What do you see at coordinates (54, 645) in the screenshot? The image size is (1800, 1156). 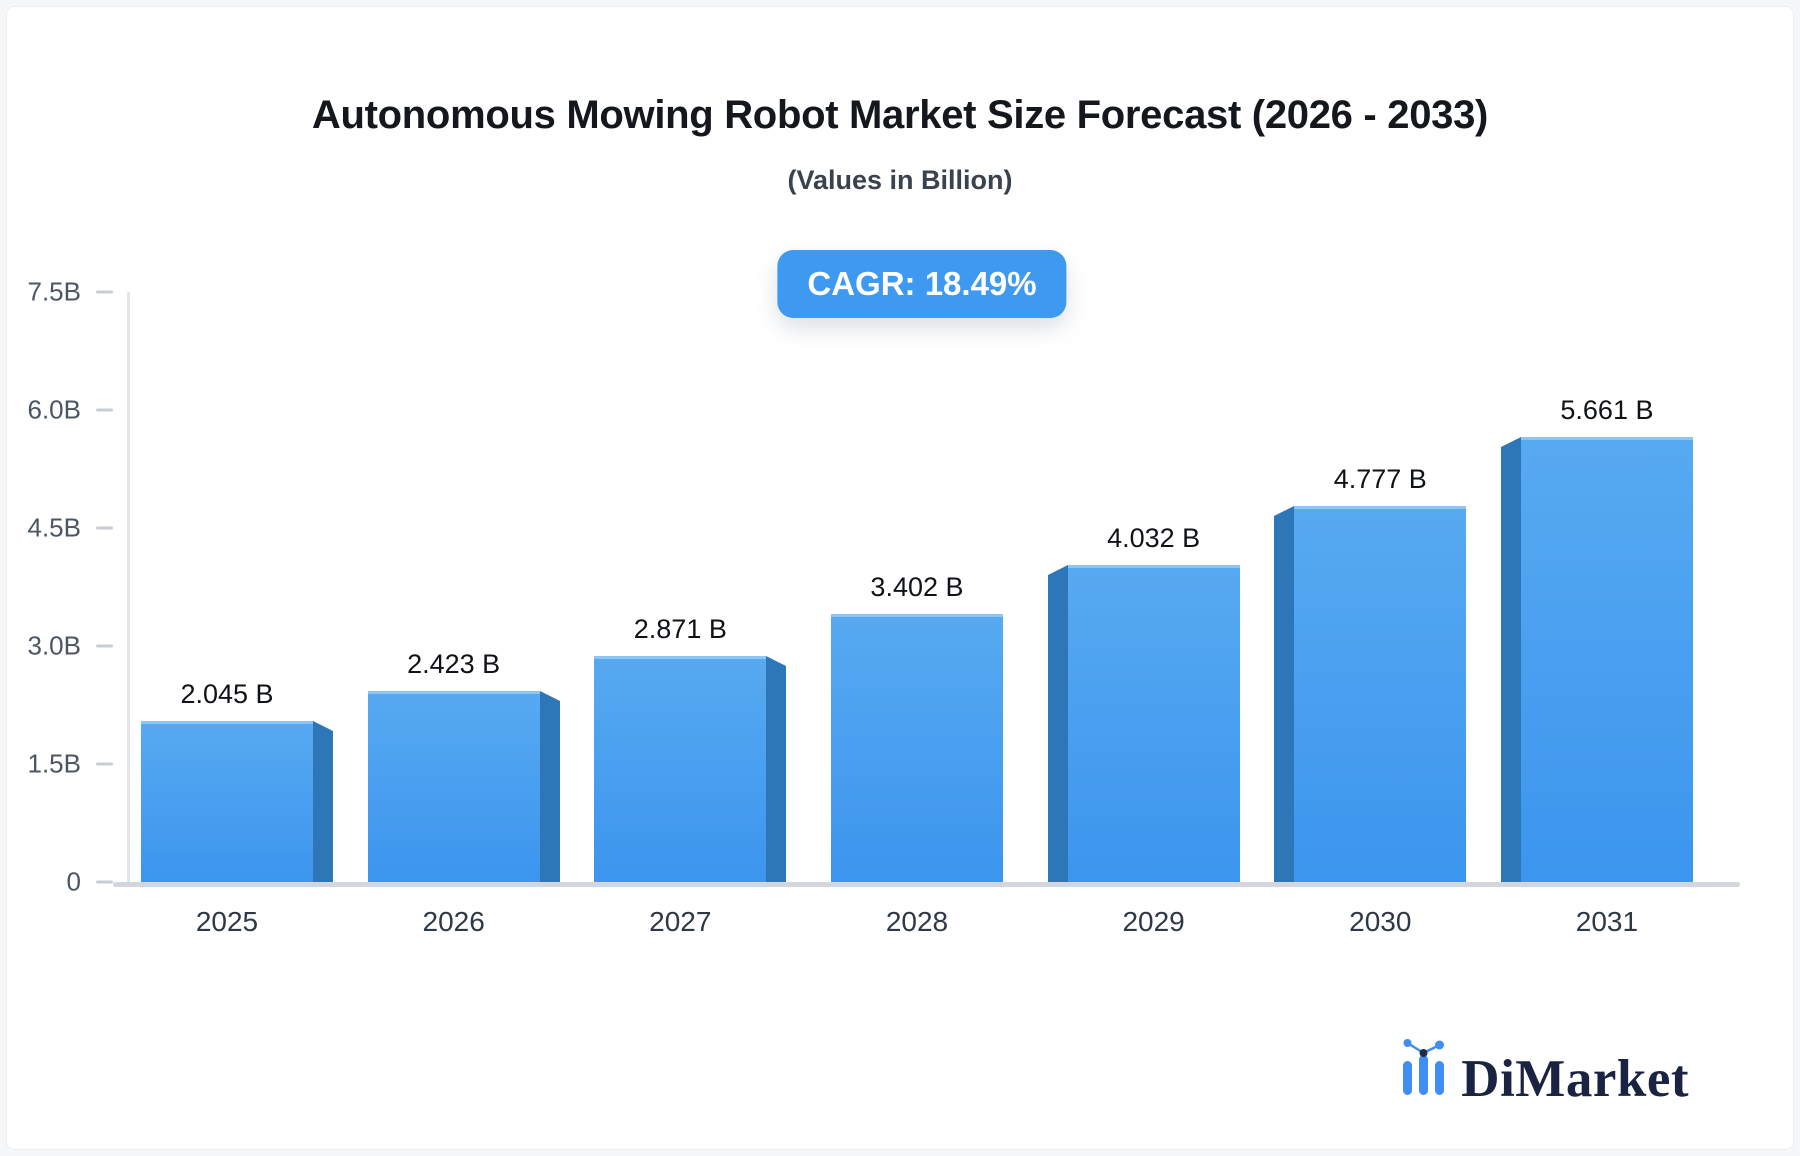 I see `y-tick-label: 3.0B` at bounding box center [54, 645].